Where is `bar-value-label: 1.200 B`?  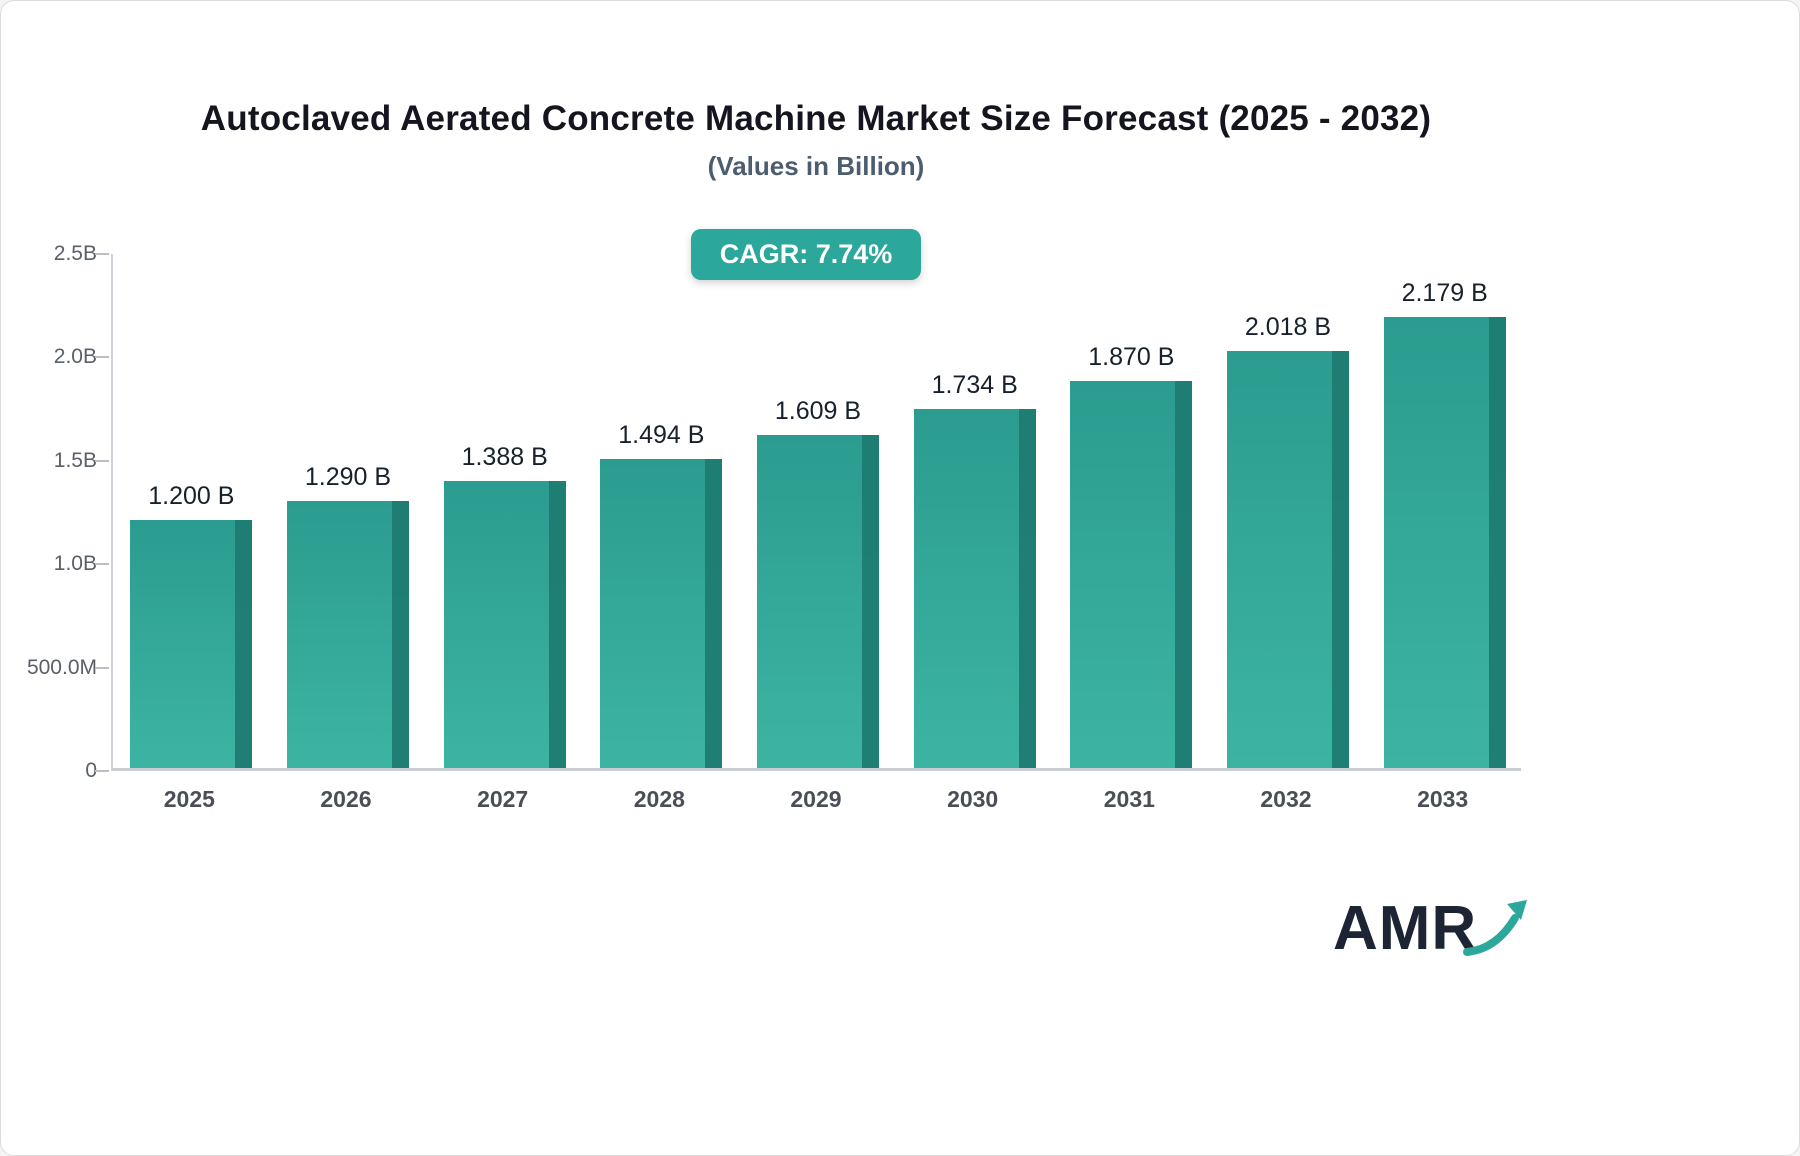
bar-value-label: 1.200 B is located at coordinates (191, 495).